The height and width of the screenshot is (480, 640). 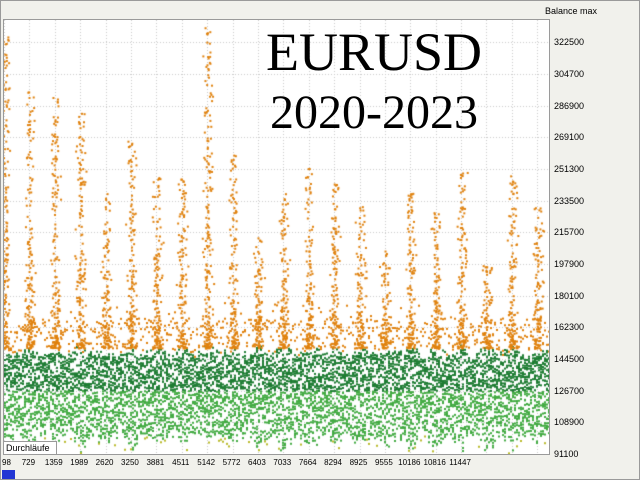 I want to click on y-tick-label: 126700, so click(x=569, y=390).